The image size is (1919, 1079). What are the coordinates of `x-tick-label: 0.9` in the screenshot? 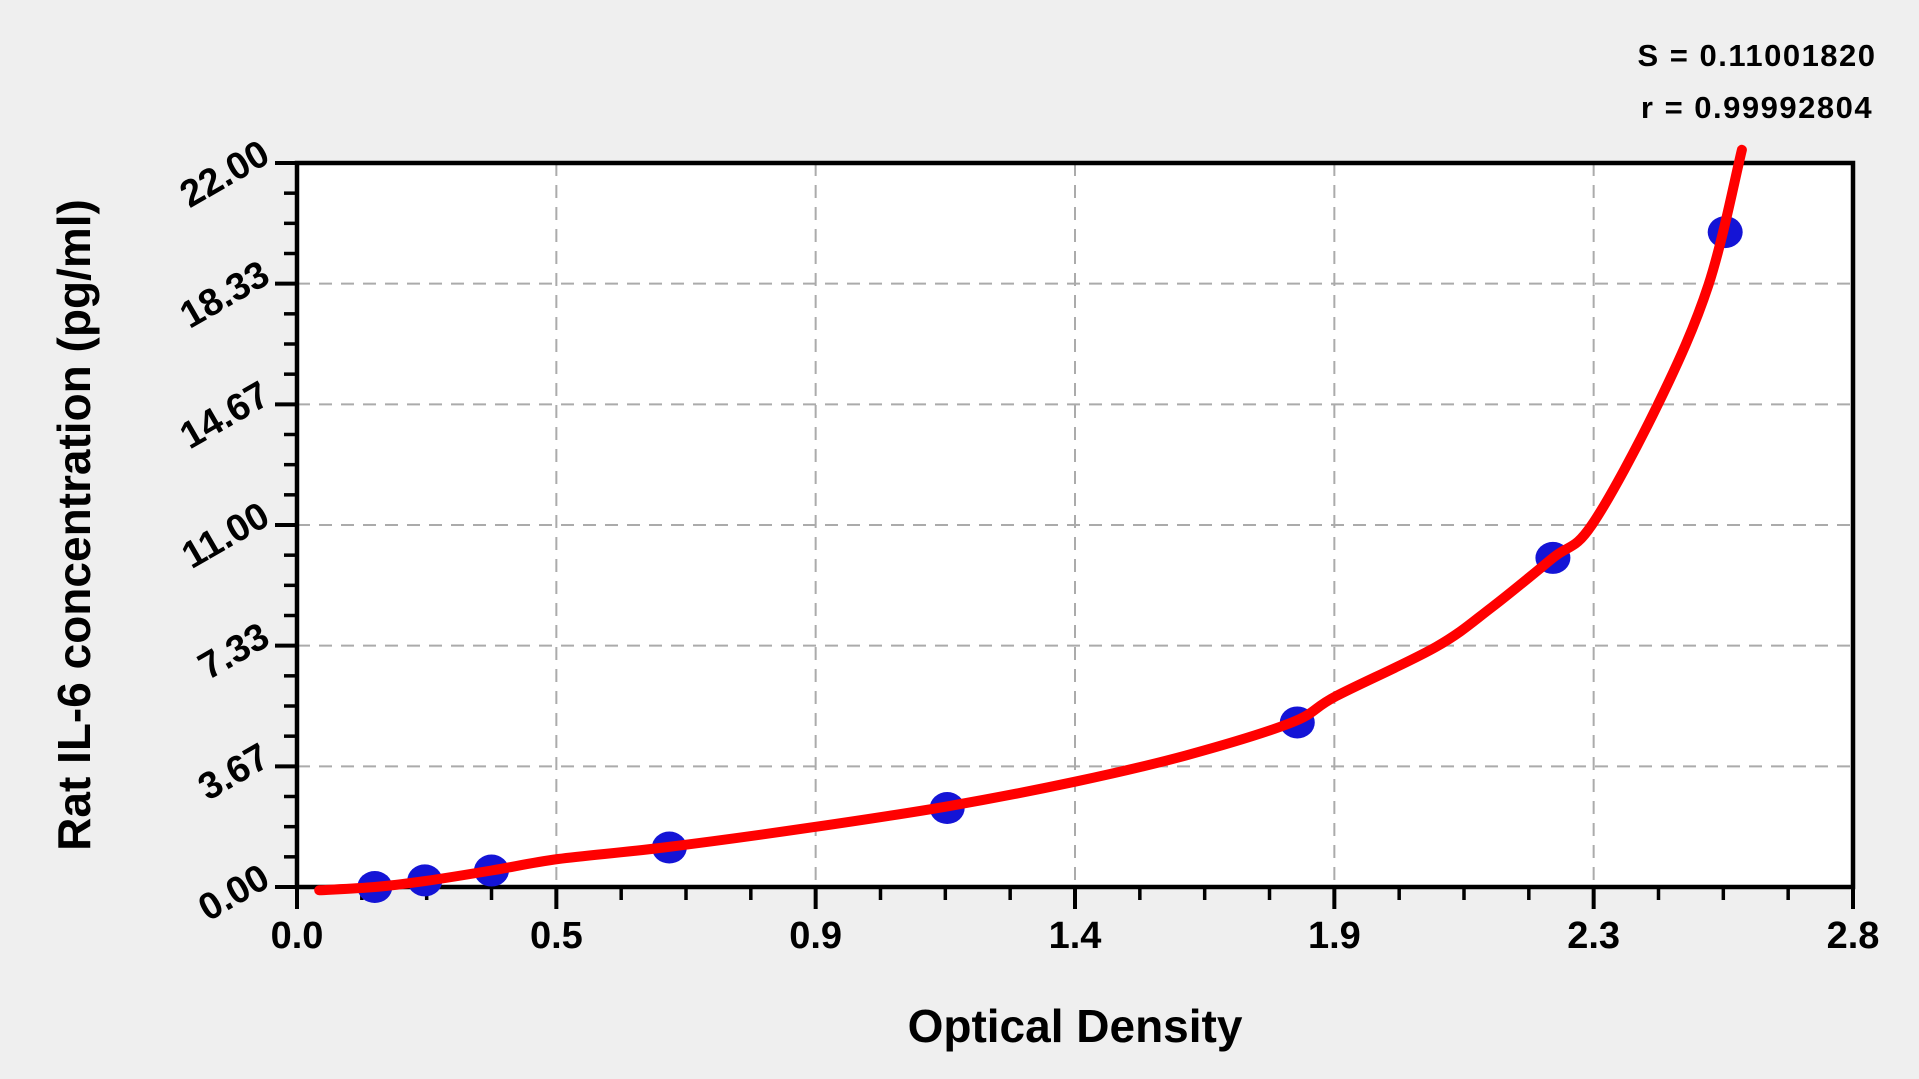 It's located at (815, 936).